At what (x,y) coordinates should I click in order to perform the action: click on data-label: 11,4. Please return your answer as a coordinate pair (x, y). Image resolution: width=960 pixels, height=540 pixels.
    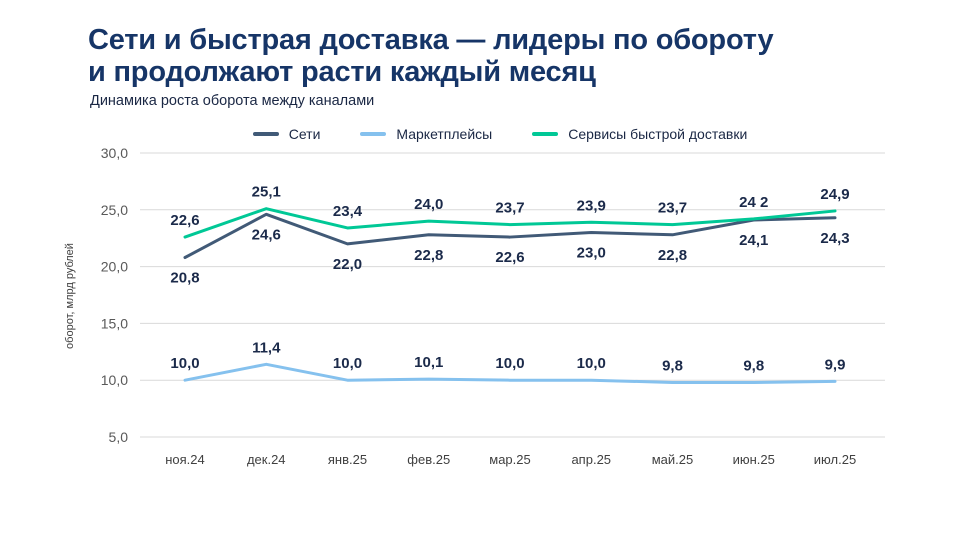
    Looking at the image, I should click on (266, 347).